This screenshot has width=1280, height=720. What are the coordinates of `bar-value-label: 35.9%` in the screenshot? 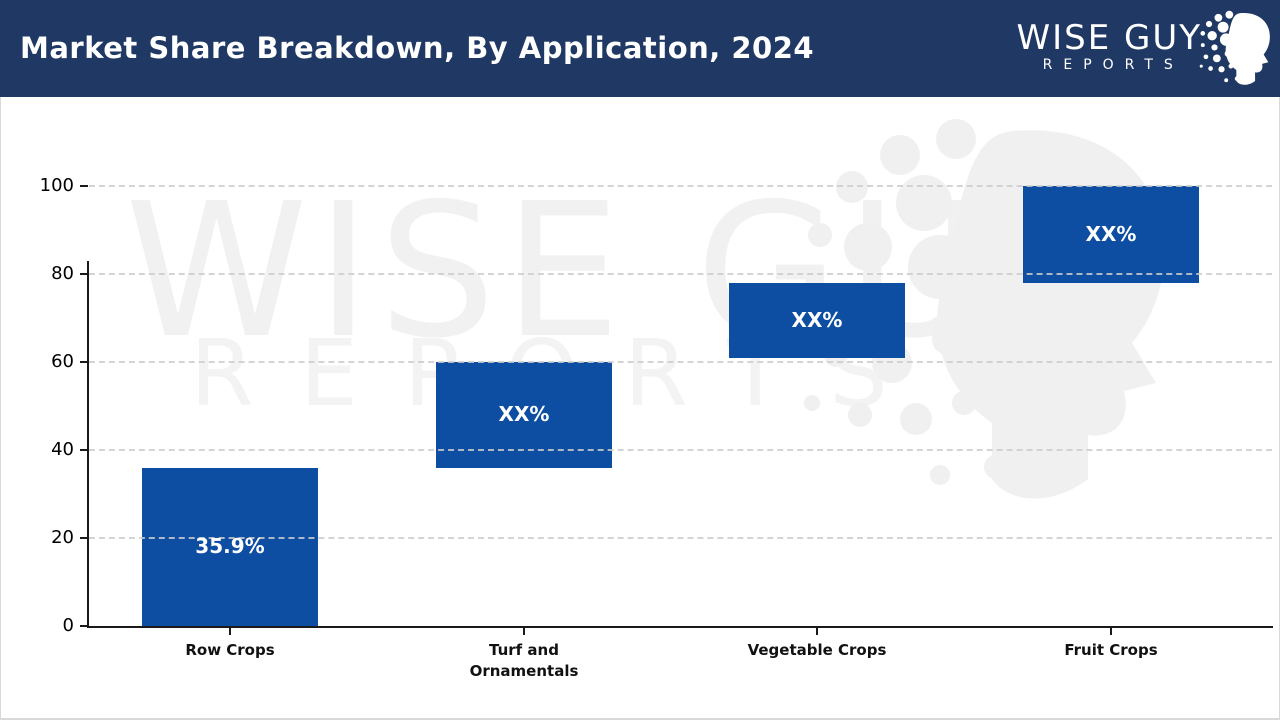 It's located at (230, 546).